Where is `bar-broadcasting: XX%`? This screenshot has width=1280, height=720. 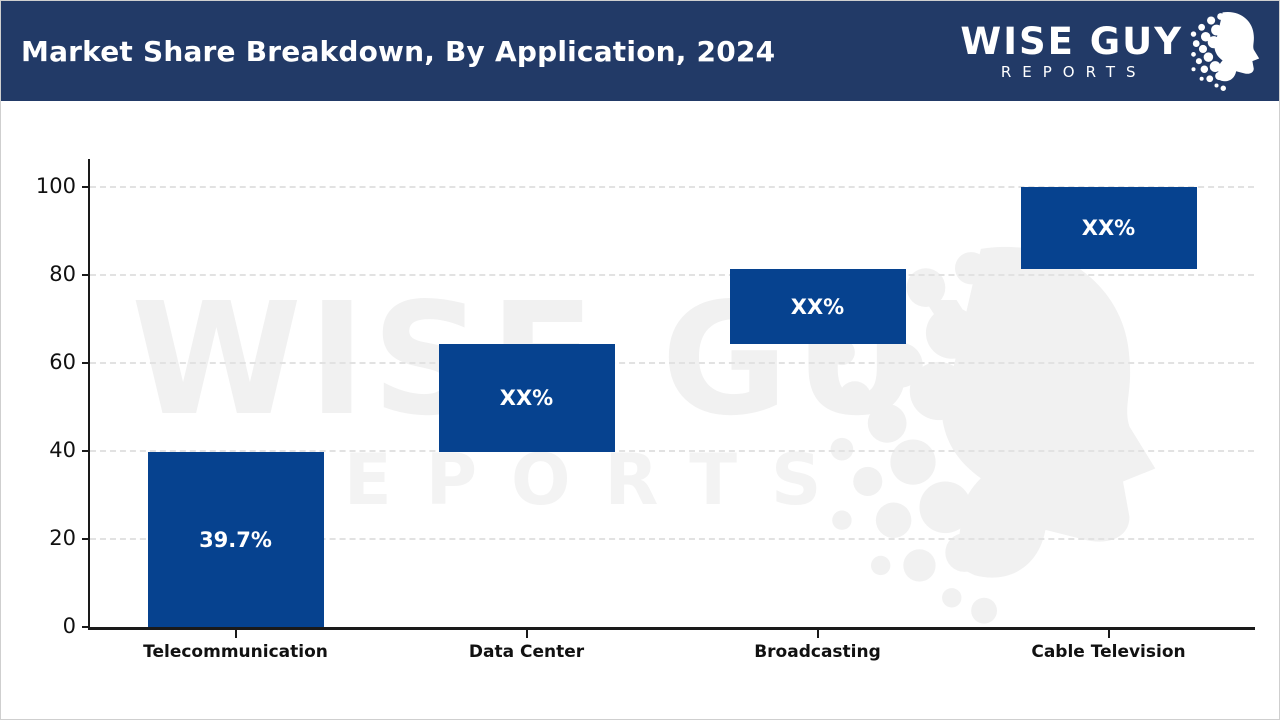 bar-broadcasting: XX% is located at coordinates (817, 307).